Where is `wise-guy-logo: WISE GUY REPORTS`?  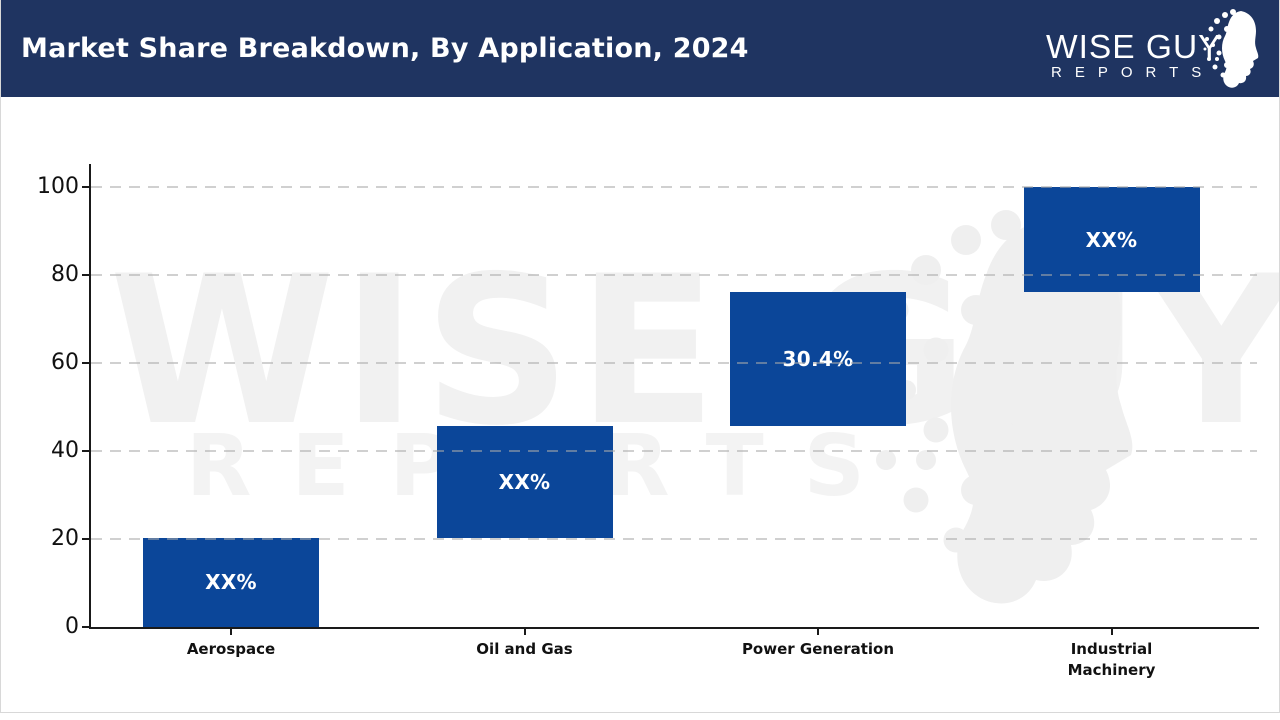 wise-guy-logo: WISE GUY REPORTS is located at coordinates (1152, 48).